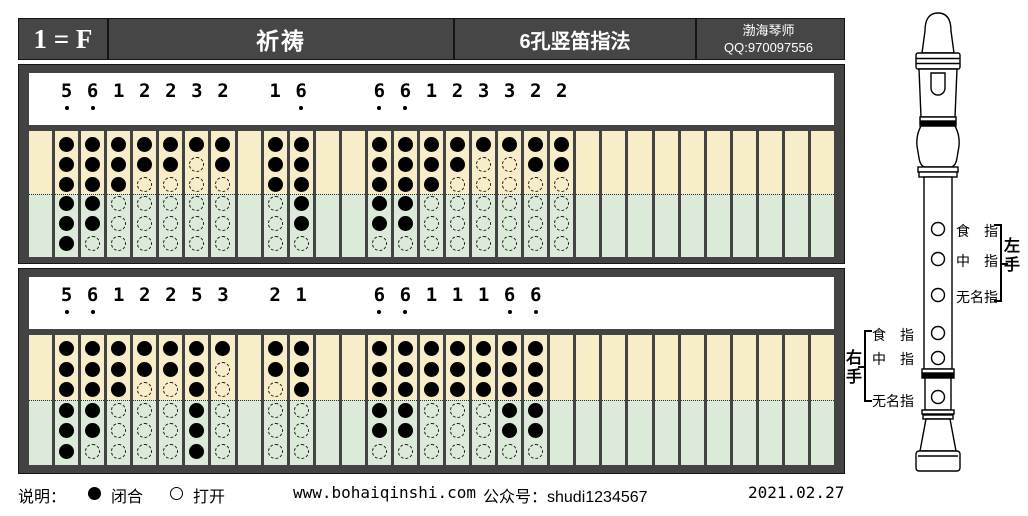 The height and width of the screenshot is (516, 1028). I want to click on left-hand-finger-label: 食 指, so click(977, 231).